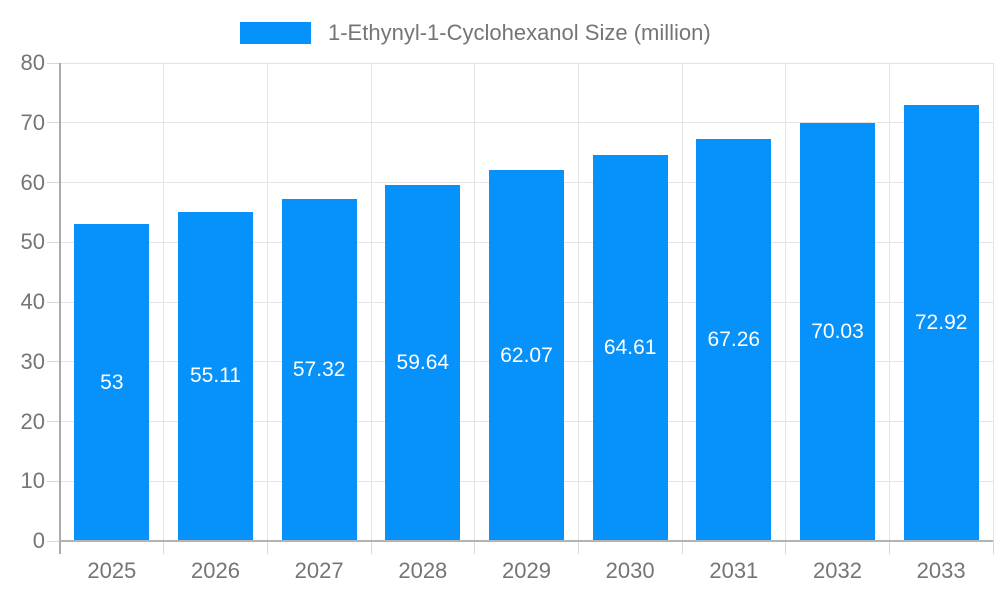  I want to click on legend-swatch-icon, so click(275, 33).